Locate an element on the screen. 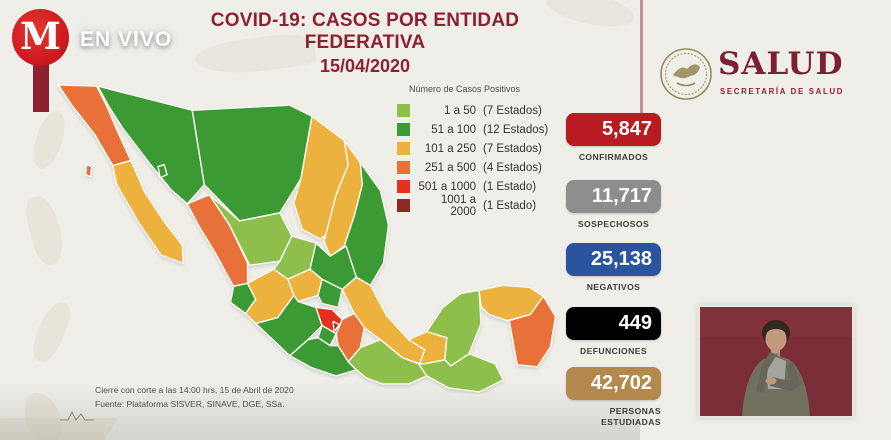 This screenshot has width=891, height=440. stat-label: PERSONAS ESTUDIADAS is located at coordinates (631, 416).